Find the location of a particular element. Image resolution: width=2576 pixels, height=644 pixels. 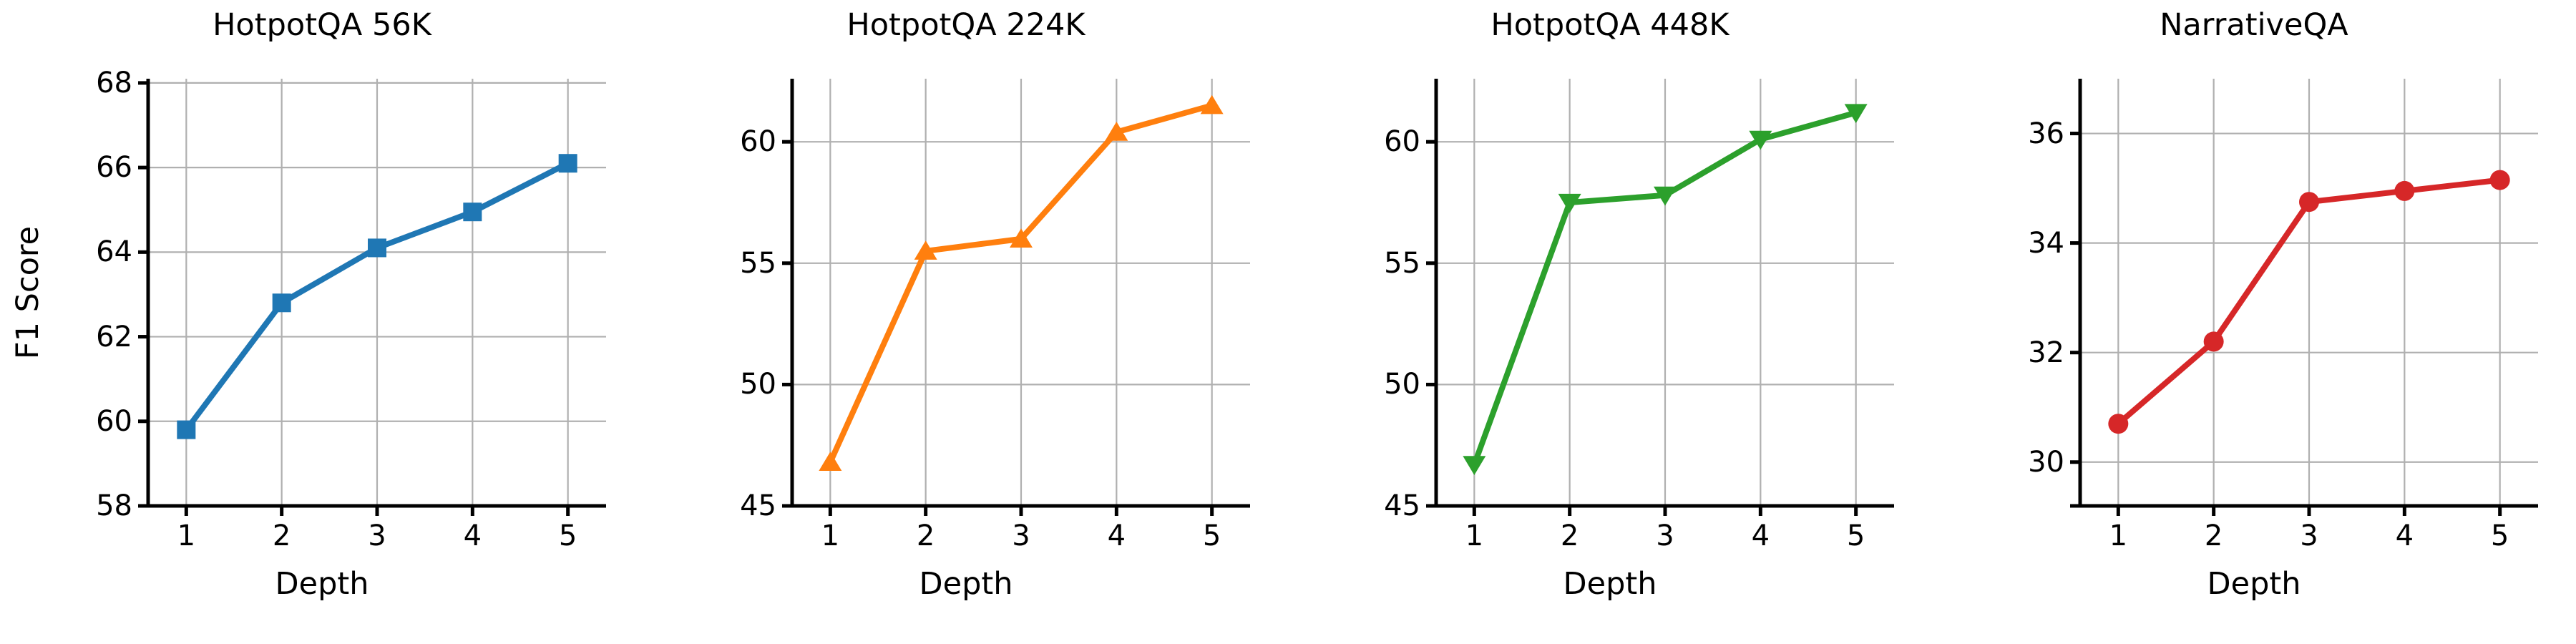

plot-area: 58 60 62 64 66 68 1 2 3 4 5 is located at coordinates (351, 309).